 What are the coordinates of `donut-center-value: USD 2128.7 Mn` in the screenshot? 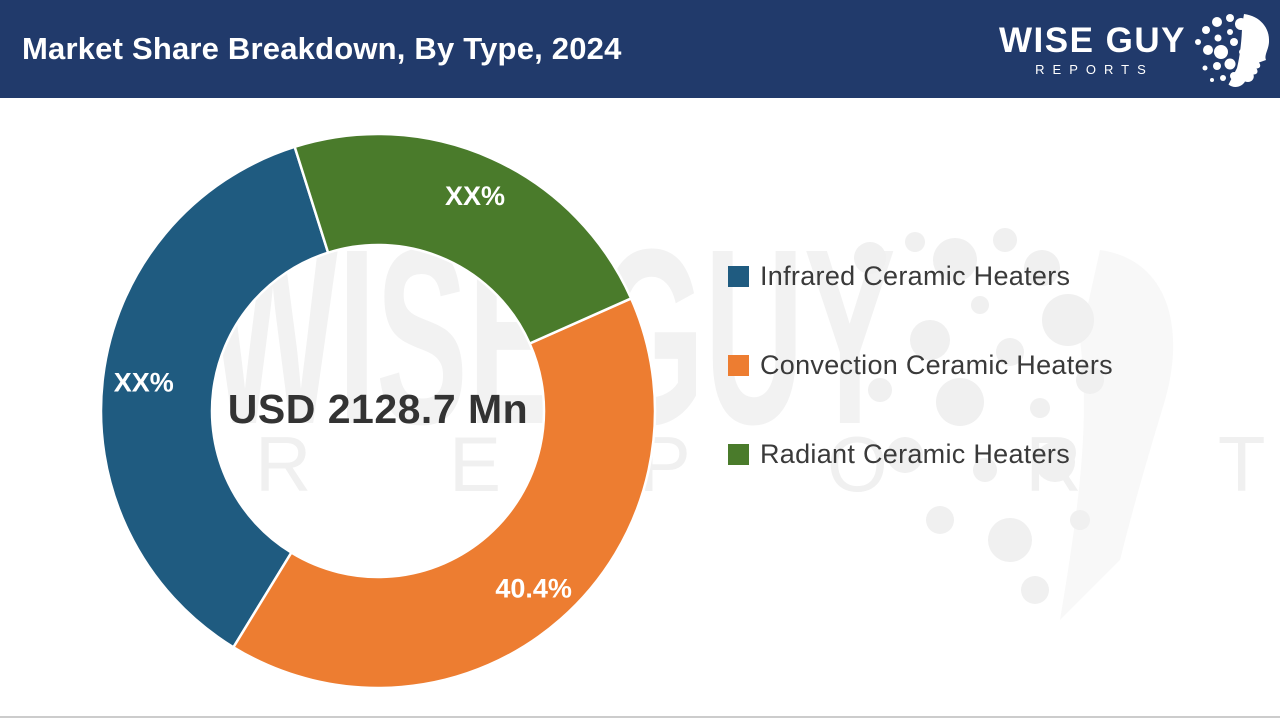 It's located at (378, 409).